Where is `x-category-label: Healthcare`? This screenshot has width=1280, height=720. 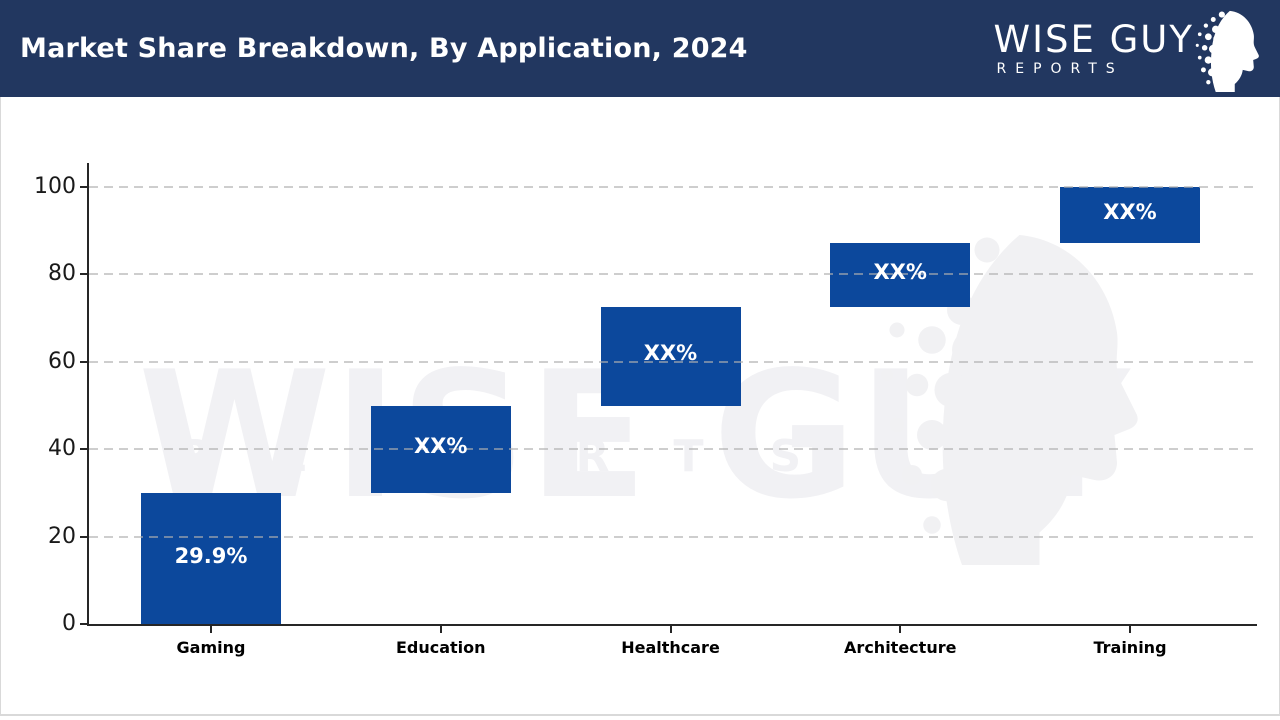
x-category-label: Healthcare is located at coordinates (670, 647).